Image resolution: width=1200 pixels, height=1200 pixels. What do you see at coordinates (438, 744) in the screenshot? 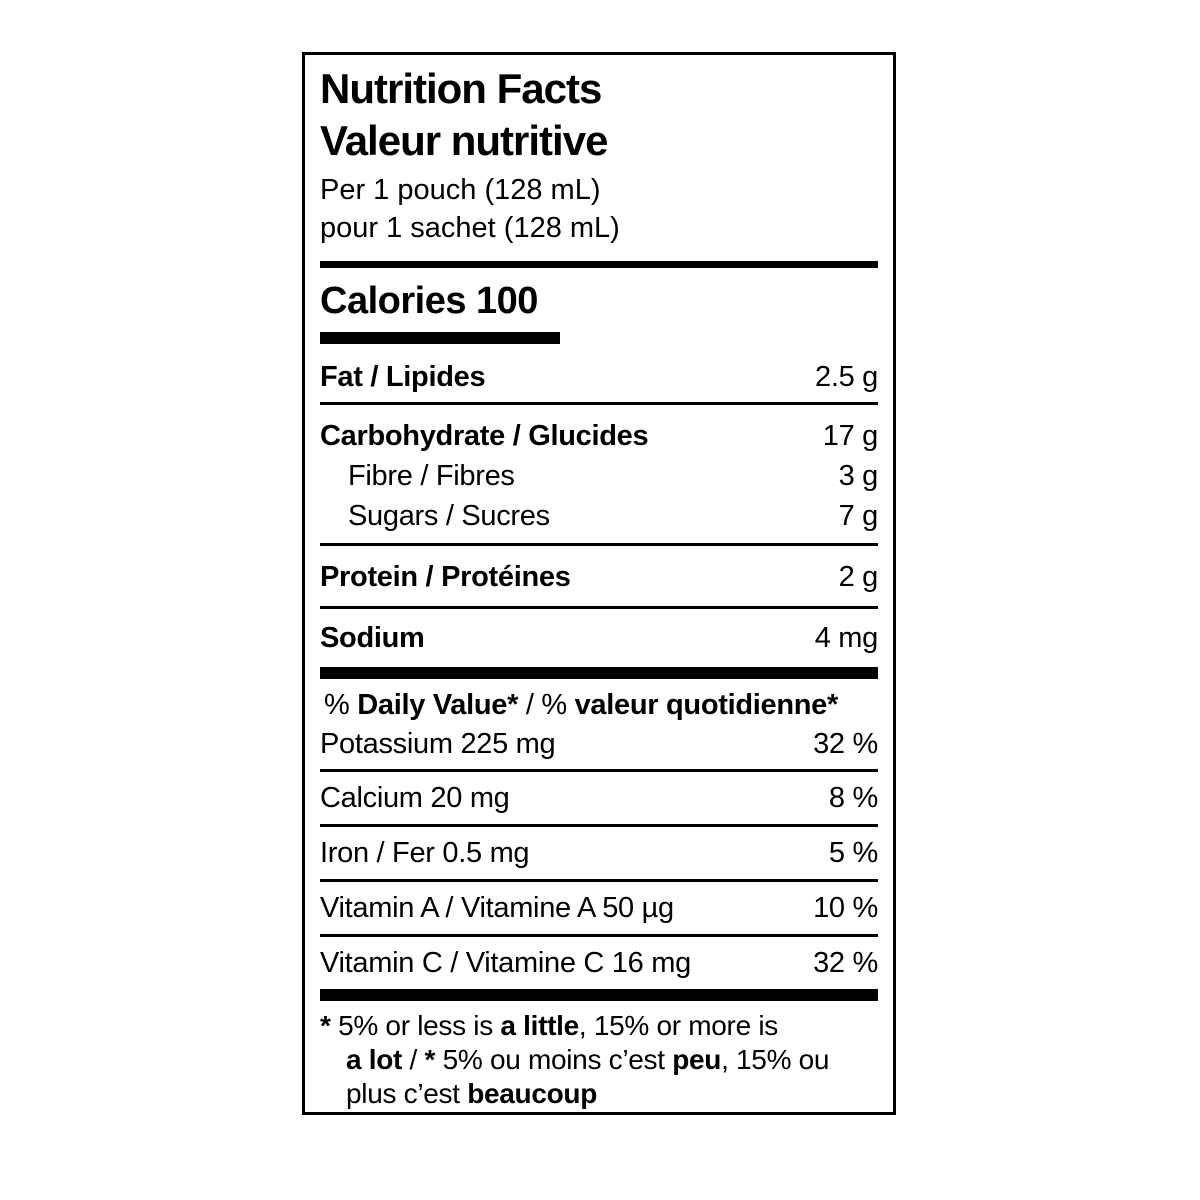
I see `micronutrient-name: Potassium 225 mg` at bounding box center [438, 744].